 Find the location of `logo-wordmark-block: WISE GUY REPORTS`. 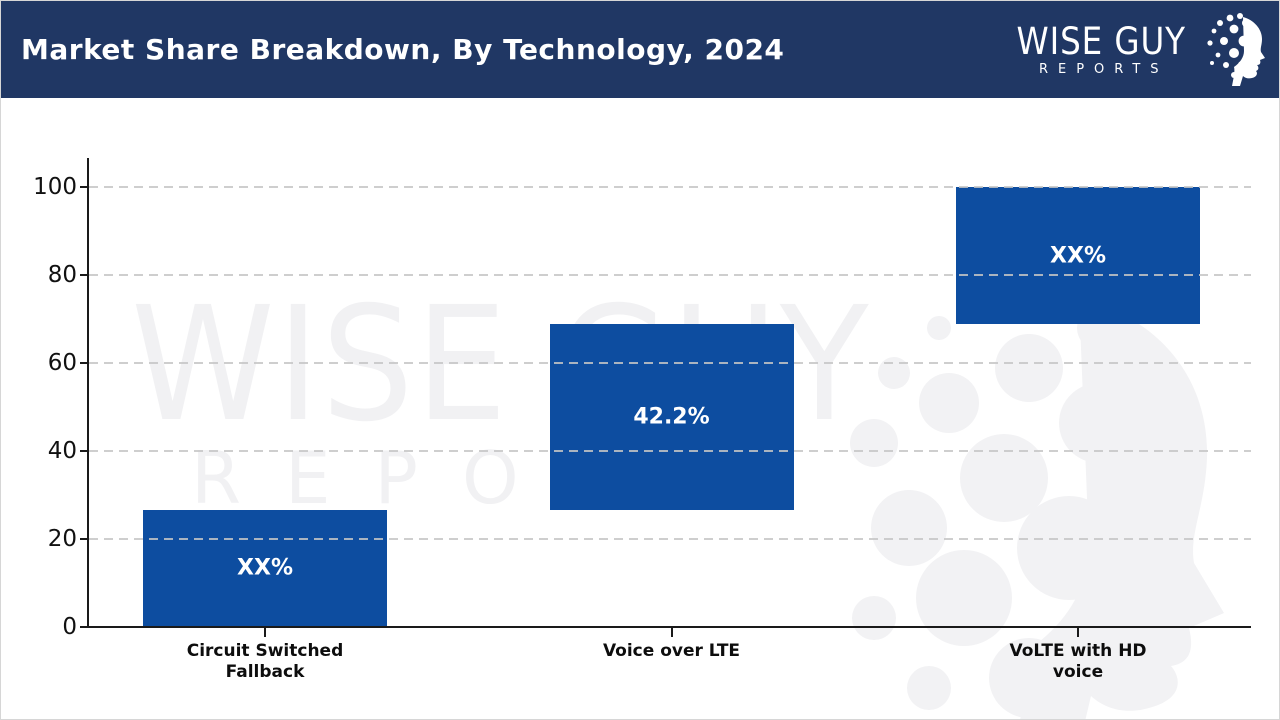

logo-wordmark-block: WISE GUY REPORTS is located at coordinates (1101, 49).